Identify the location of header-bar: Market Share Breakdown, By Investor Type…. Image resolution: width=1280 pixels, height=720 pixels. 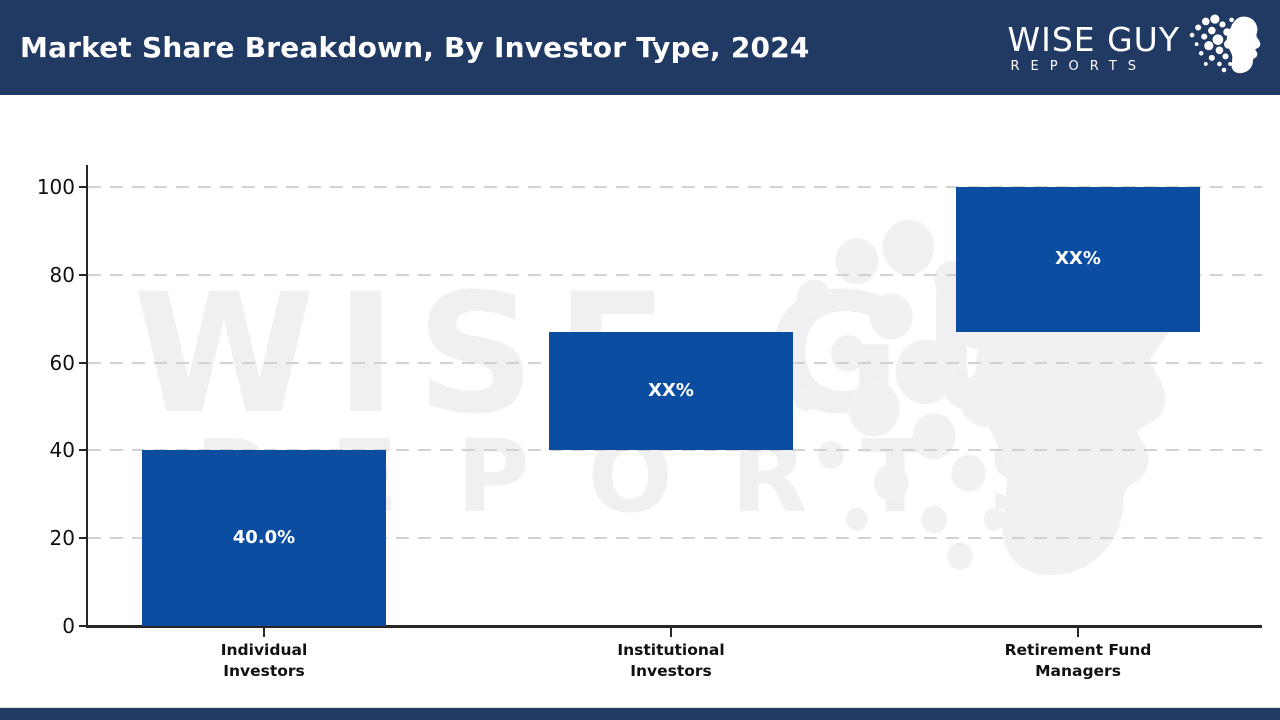
(640, 47).